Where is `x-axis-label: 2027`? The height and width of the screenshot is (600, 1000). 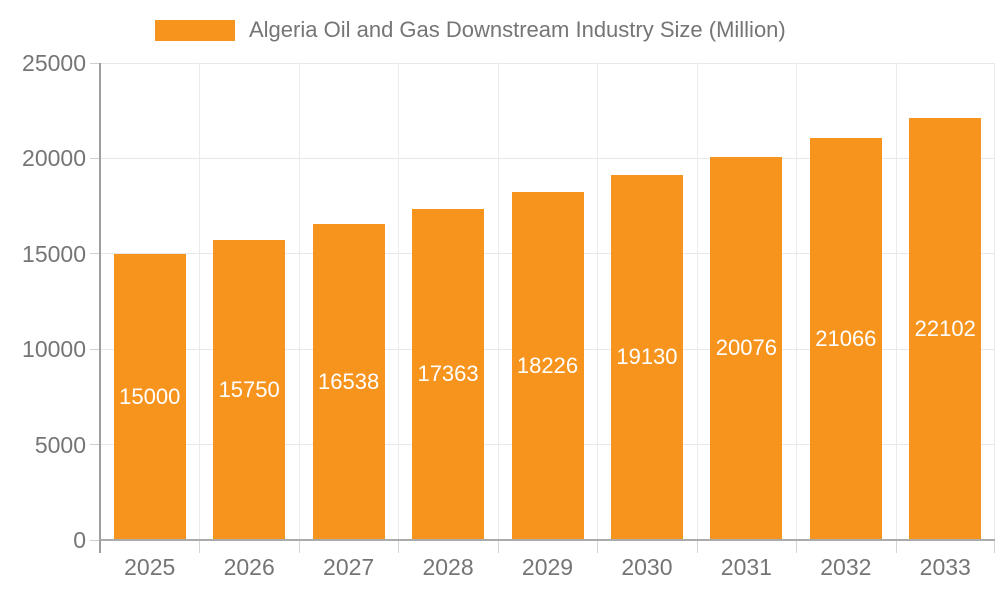 x-axis-label: 2027 is located at coordinates (349, 567).